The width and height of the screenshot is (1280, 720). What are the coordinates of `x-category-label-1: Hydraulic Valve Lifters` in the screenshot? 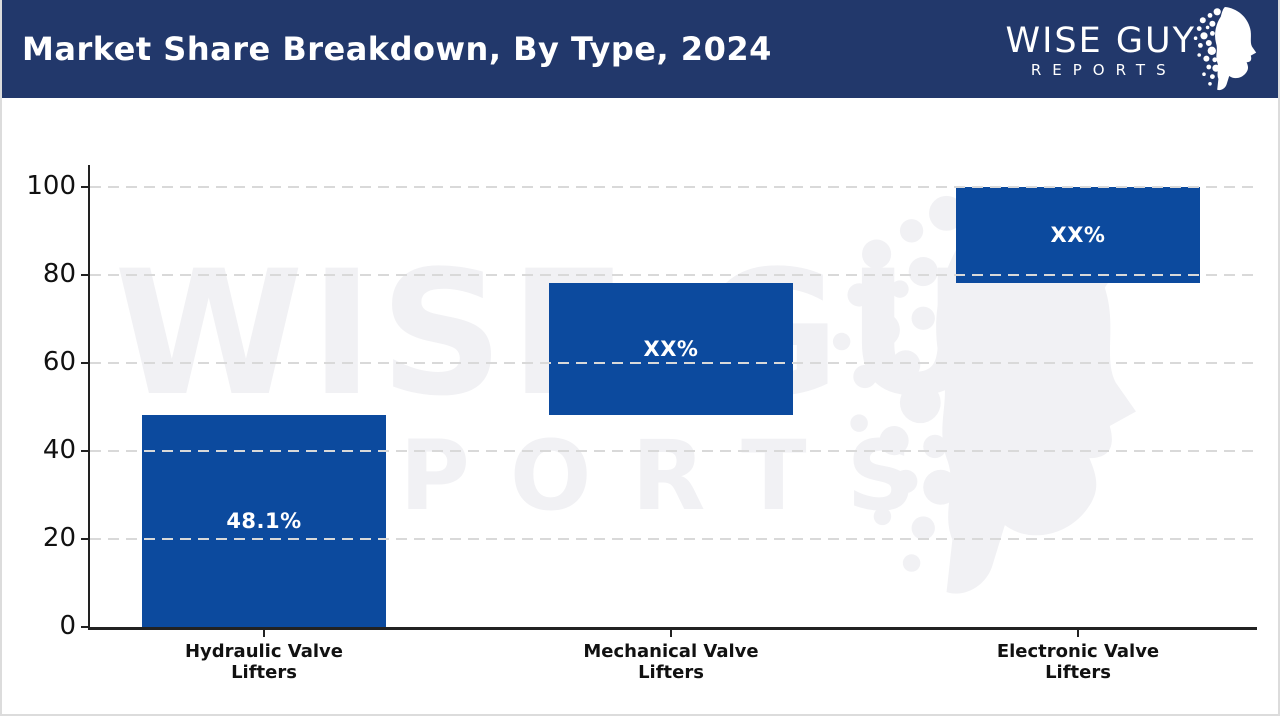 It's located at (264, 662).